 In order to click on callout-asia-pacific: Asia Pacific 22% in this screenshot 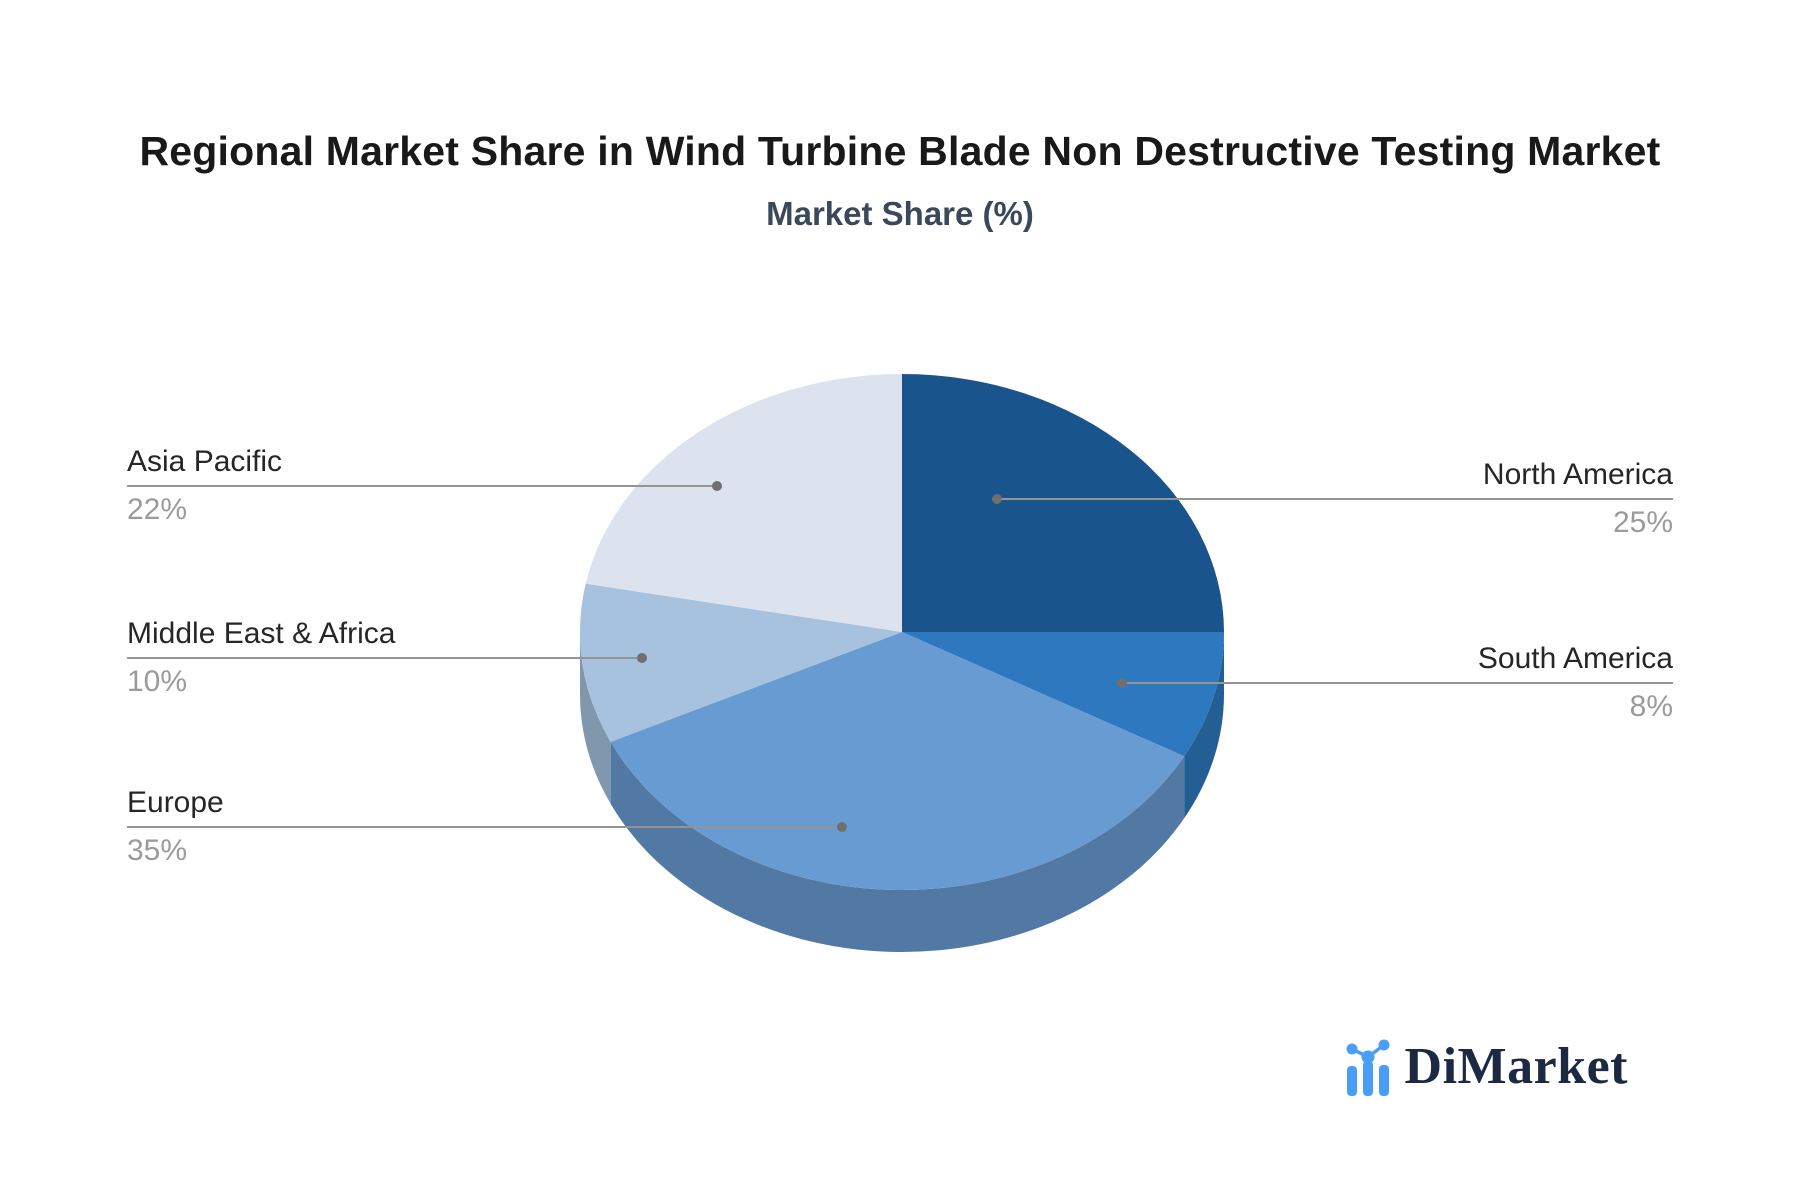, I will do `click(422, 486)`.